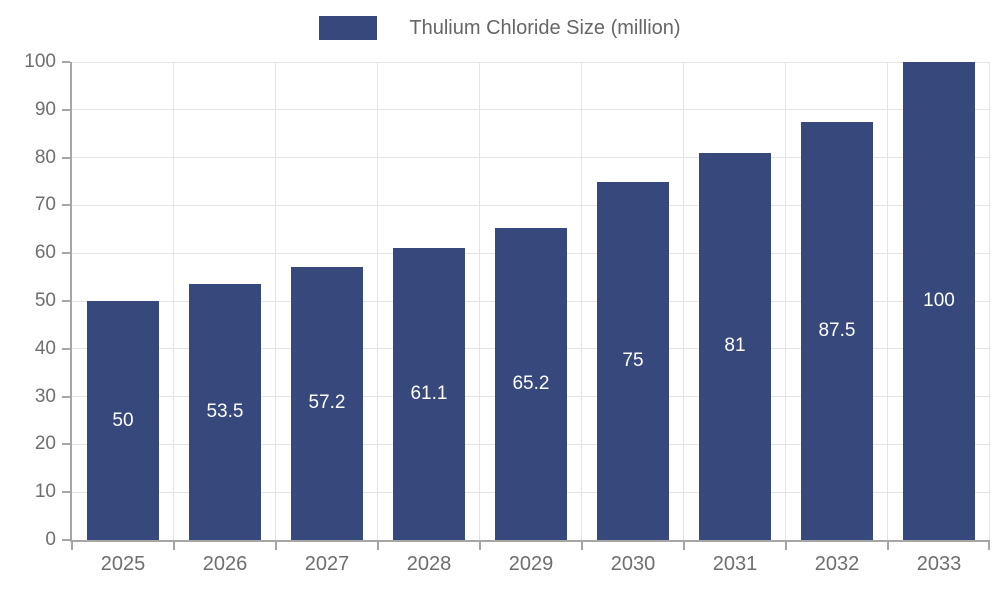  I want to click on x-axis-label: 2025, so click(123, 564).